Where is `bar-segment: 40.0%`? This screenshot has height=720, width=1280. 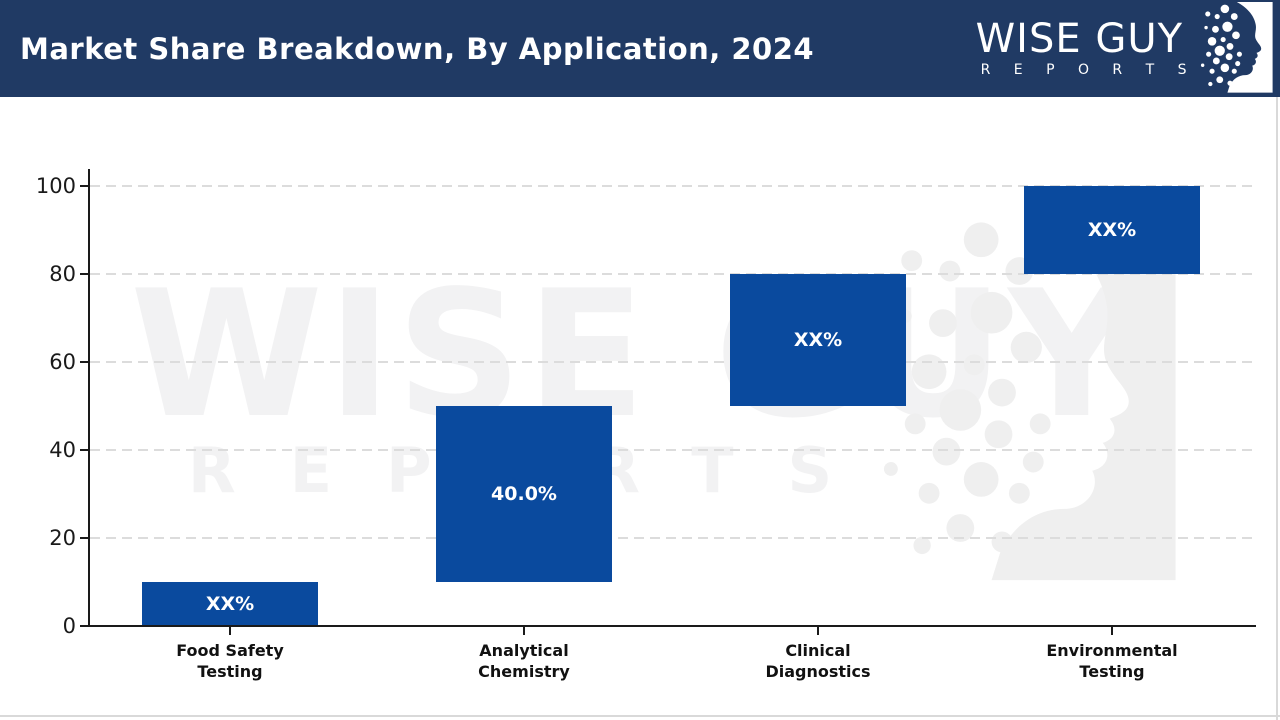
bar-segment: 40.0% is located at coordinates (524, 494).